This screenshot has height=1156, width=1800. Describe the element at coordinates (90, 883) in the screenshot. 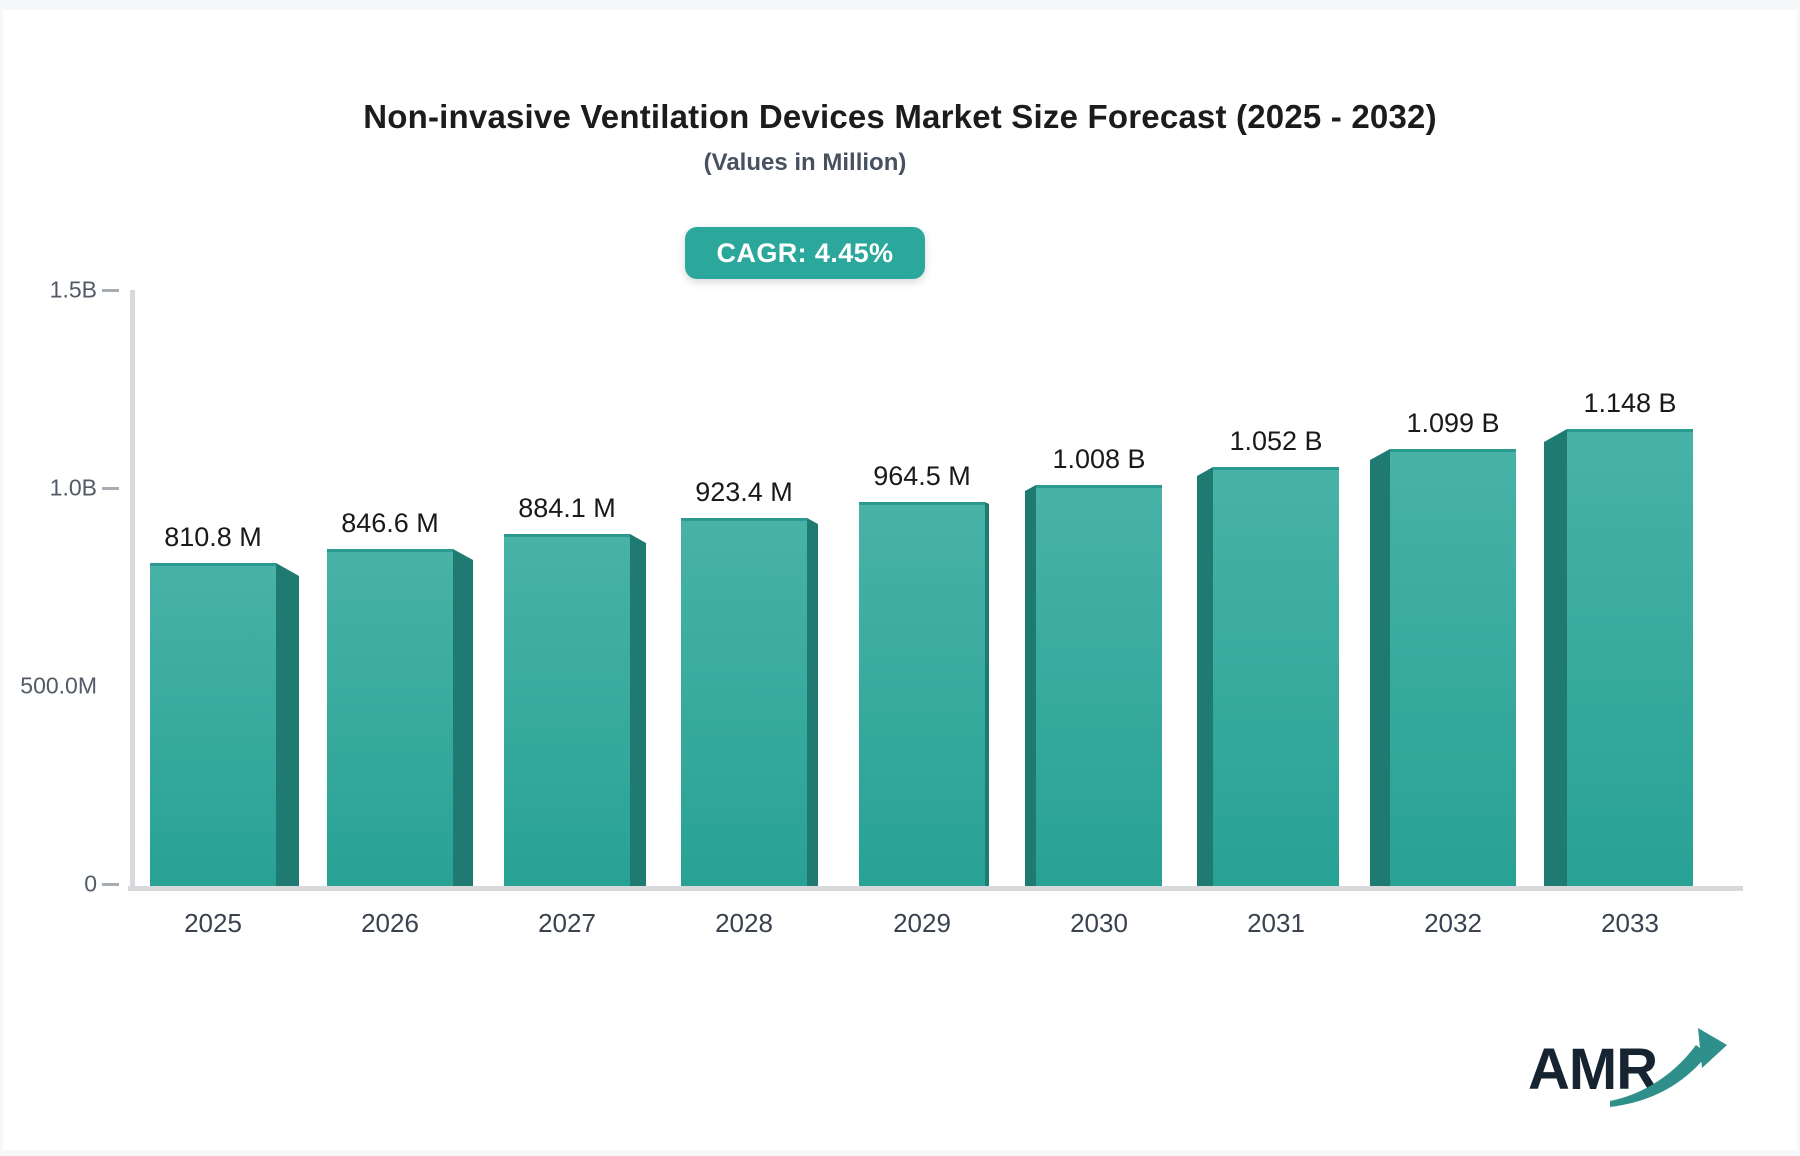

I see `y-axis-label: 0` at that location.